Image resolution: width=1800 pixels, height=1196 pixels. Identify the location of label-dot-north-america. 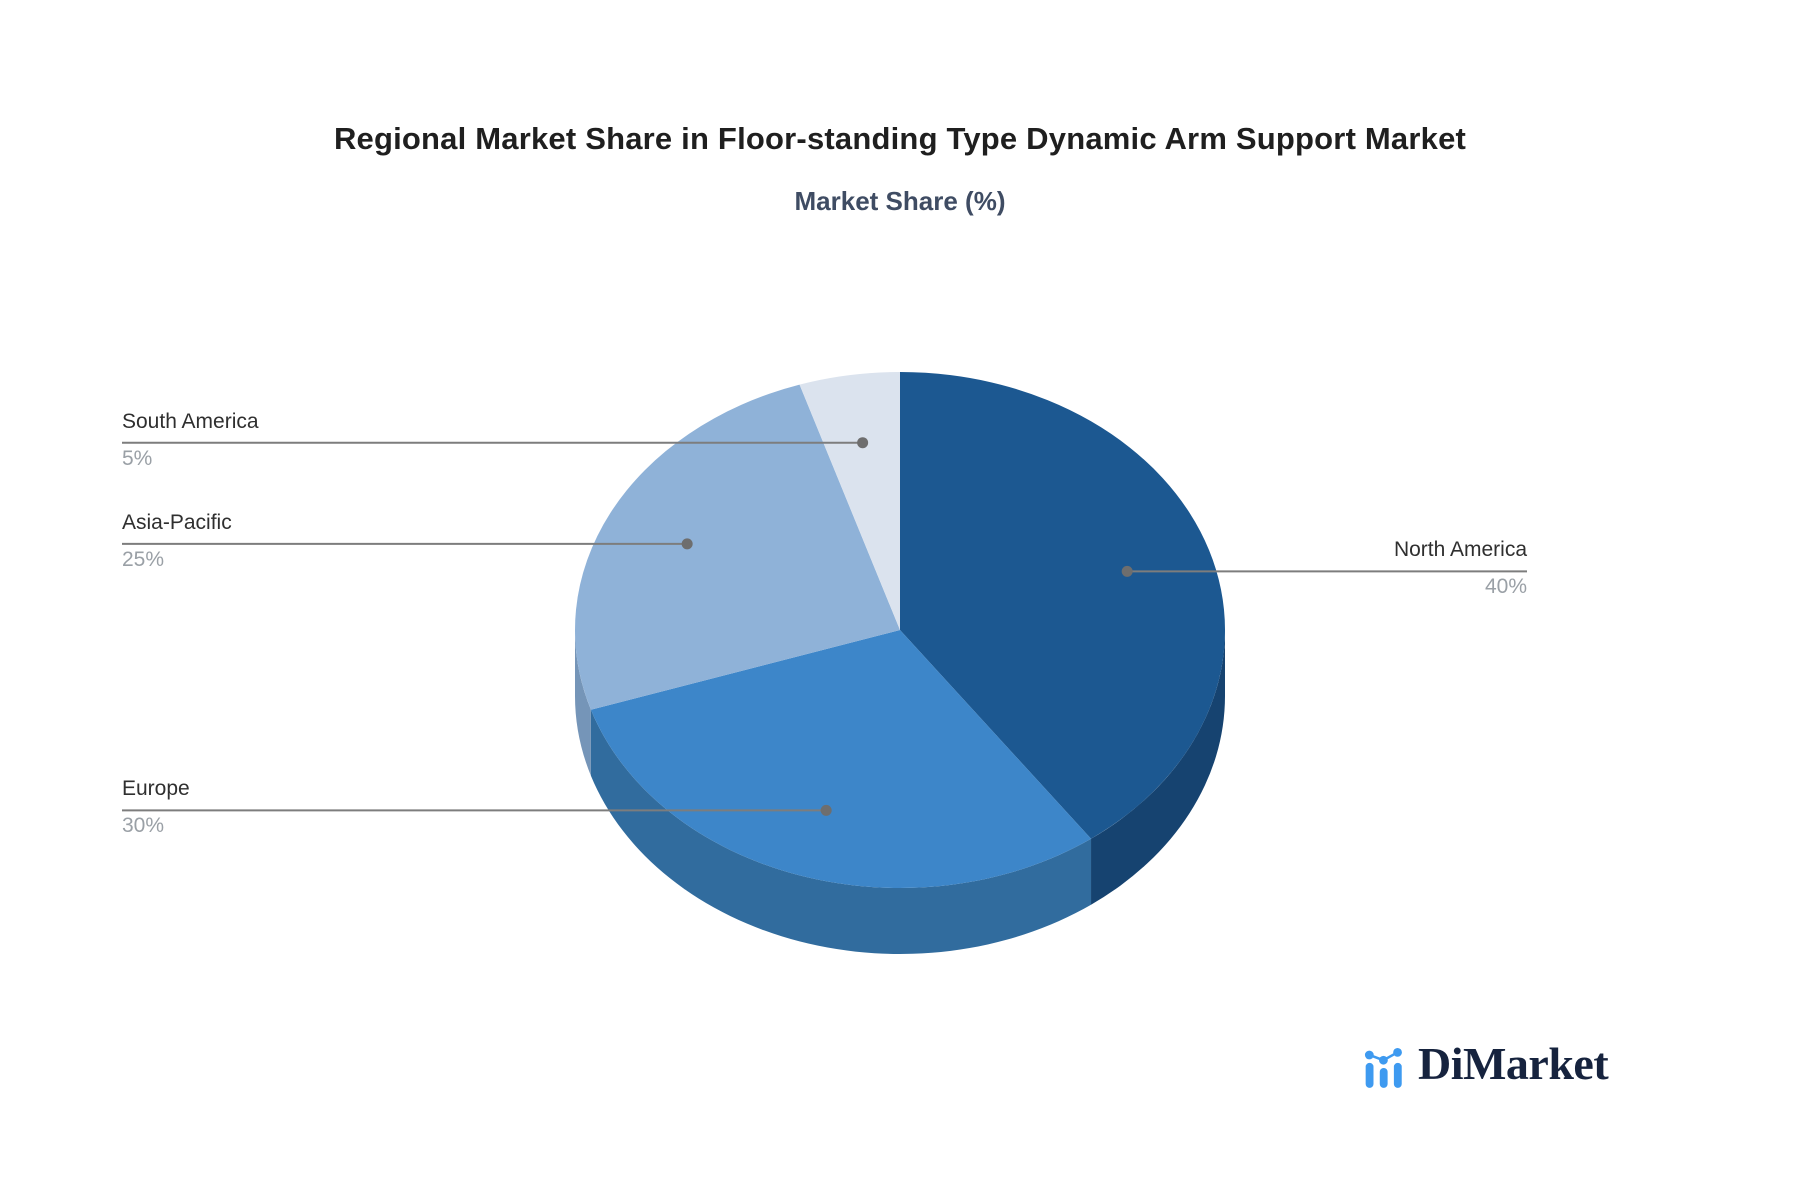
(1127, 571).